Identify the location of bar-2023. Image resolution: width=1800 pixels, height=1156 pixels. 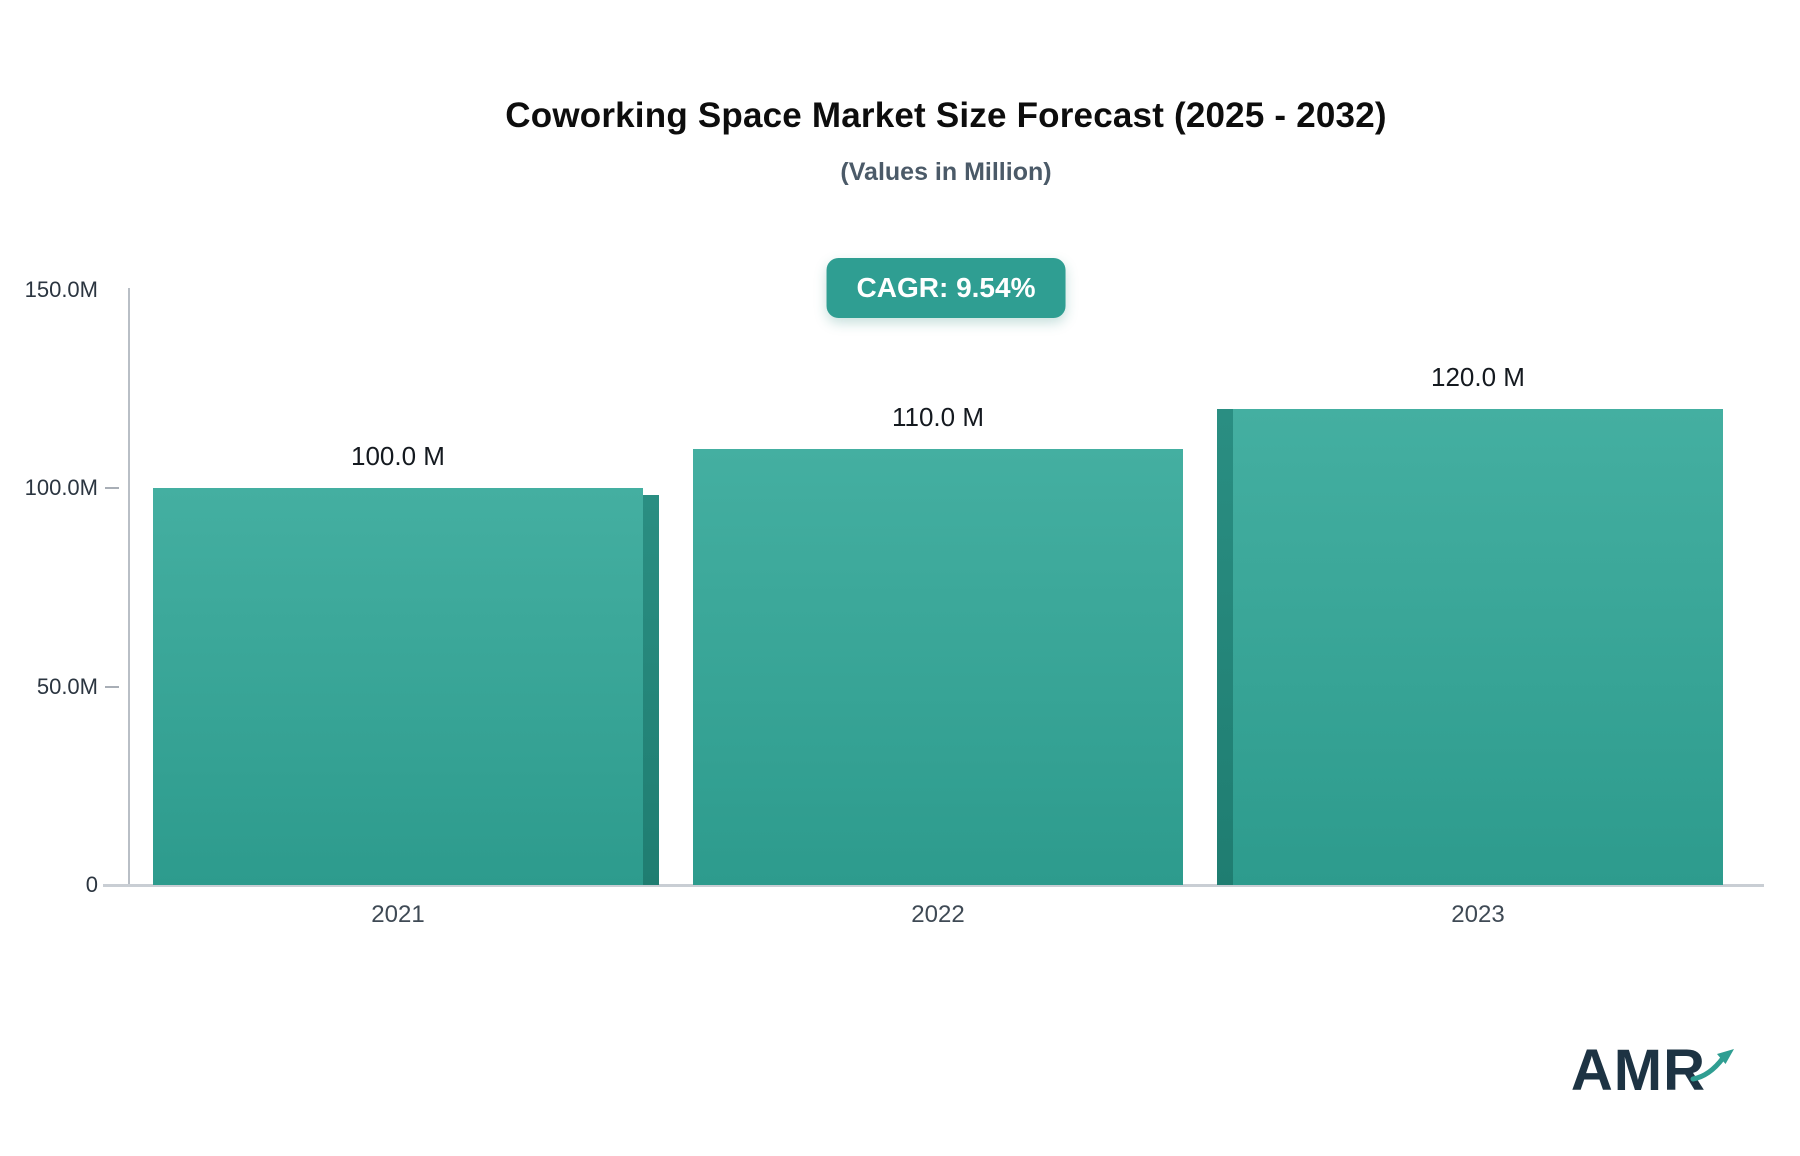
(1470, 647).